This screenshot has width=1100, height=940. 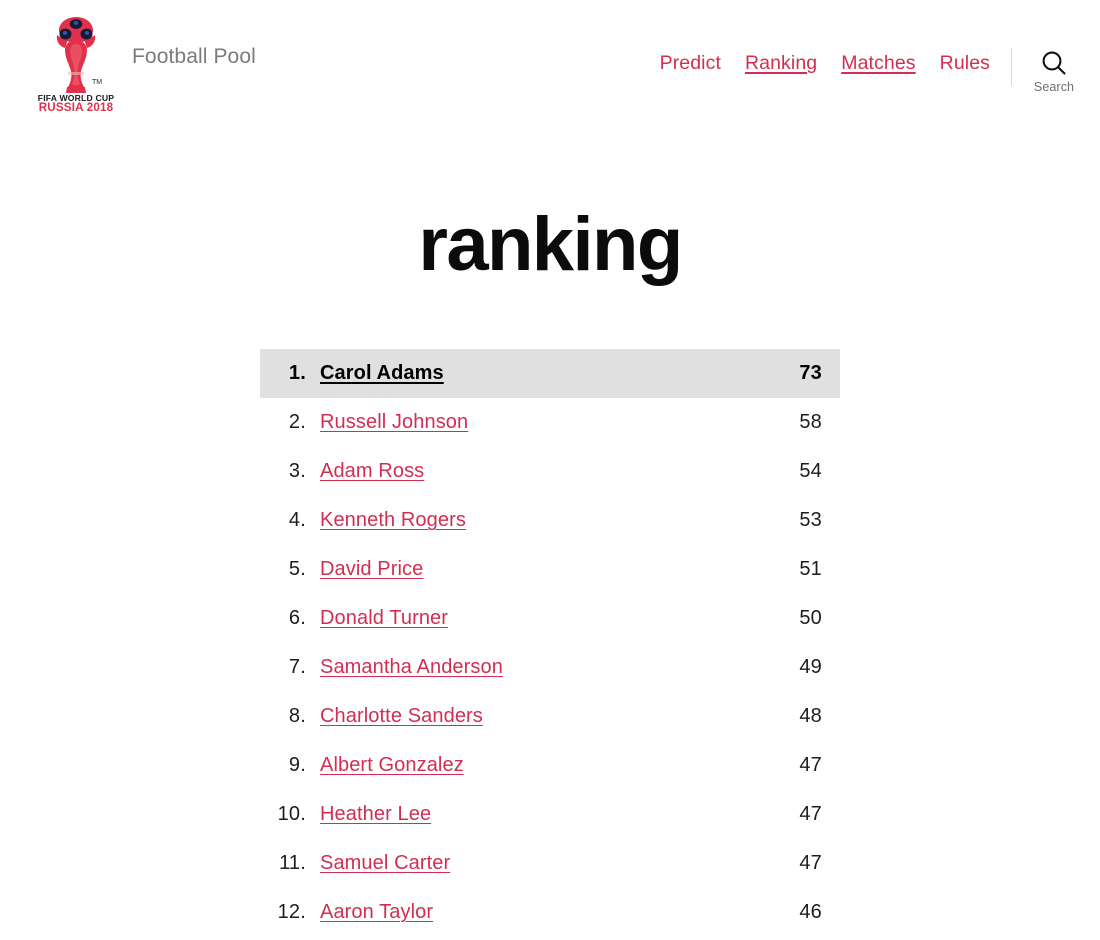 I want to click on rank-position: 4., so click(x=297, y=520).